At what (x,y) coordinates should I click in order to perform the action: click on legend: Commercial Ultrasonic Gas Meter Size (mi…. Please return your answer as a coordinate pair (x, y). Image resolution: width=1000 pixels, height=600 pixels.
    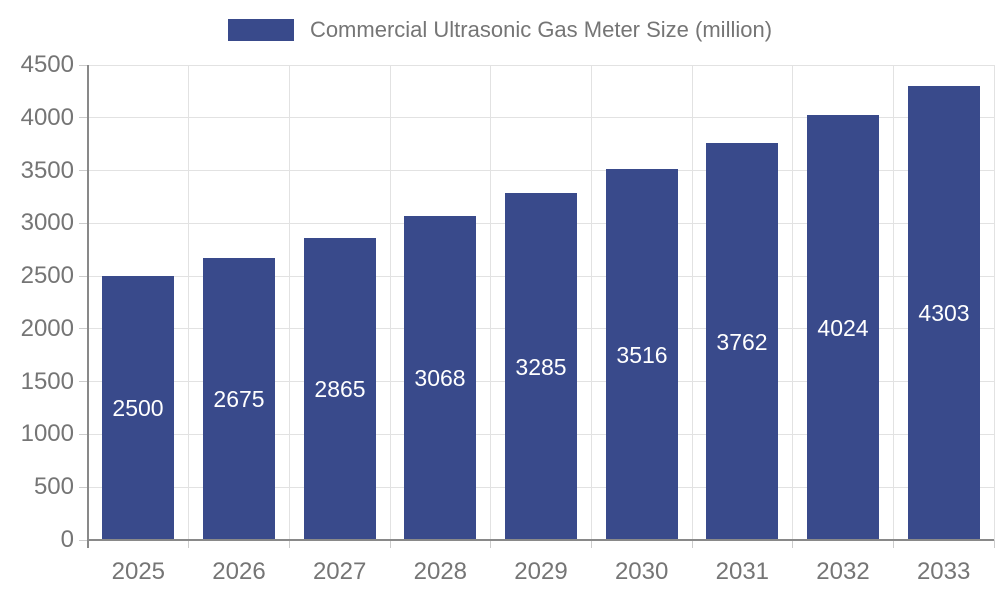
    Looking at the image, I should click on (500, 30).